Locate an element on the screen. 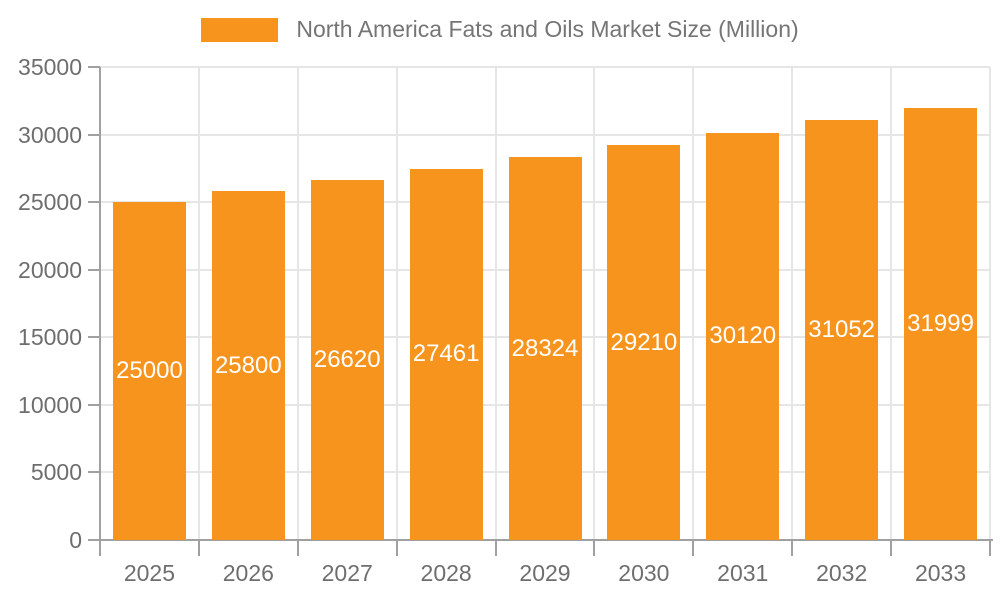 The height and width of the screenshot is (600, 1000). bar-value-label: 25800 is located at coordinates (248, 365).